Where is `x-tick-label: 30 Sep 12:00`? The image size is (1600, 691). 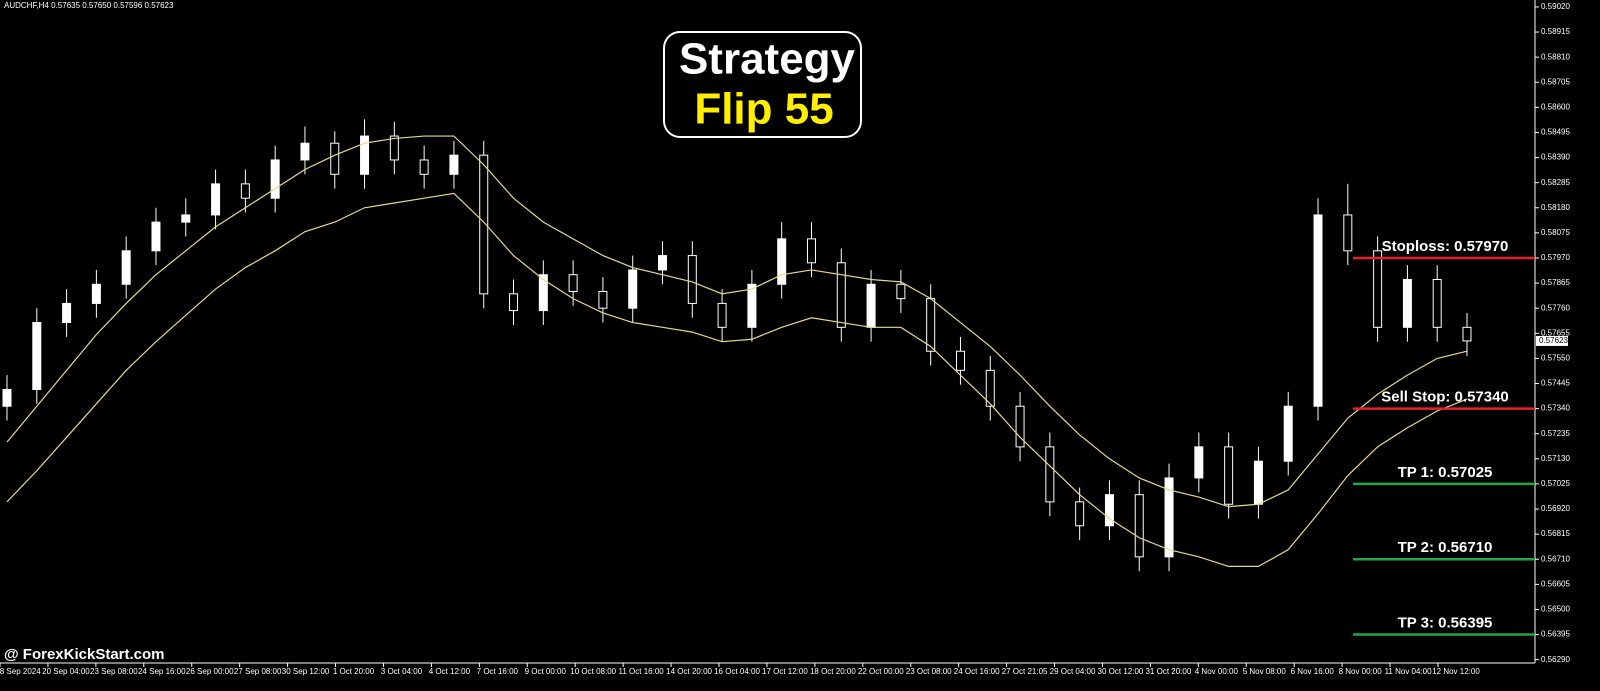
x-tick-label: 30 Sep 12:00 is located at coordinates (306, 671).